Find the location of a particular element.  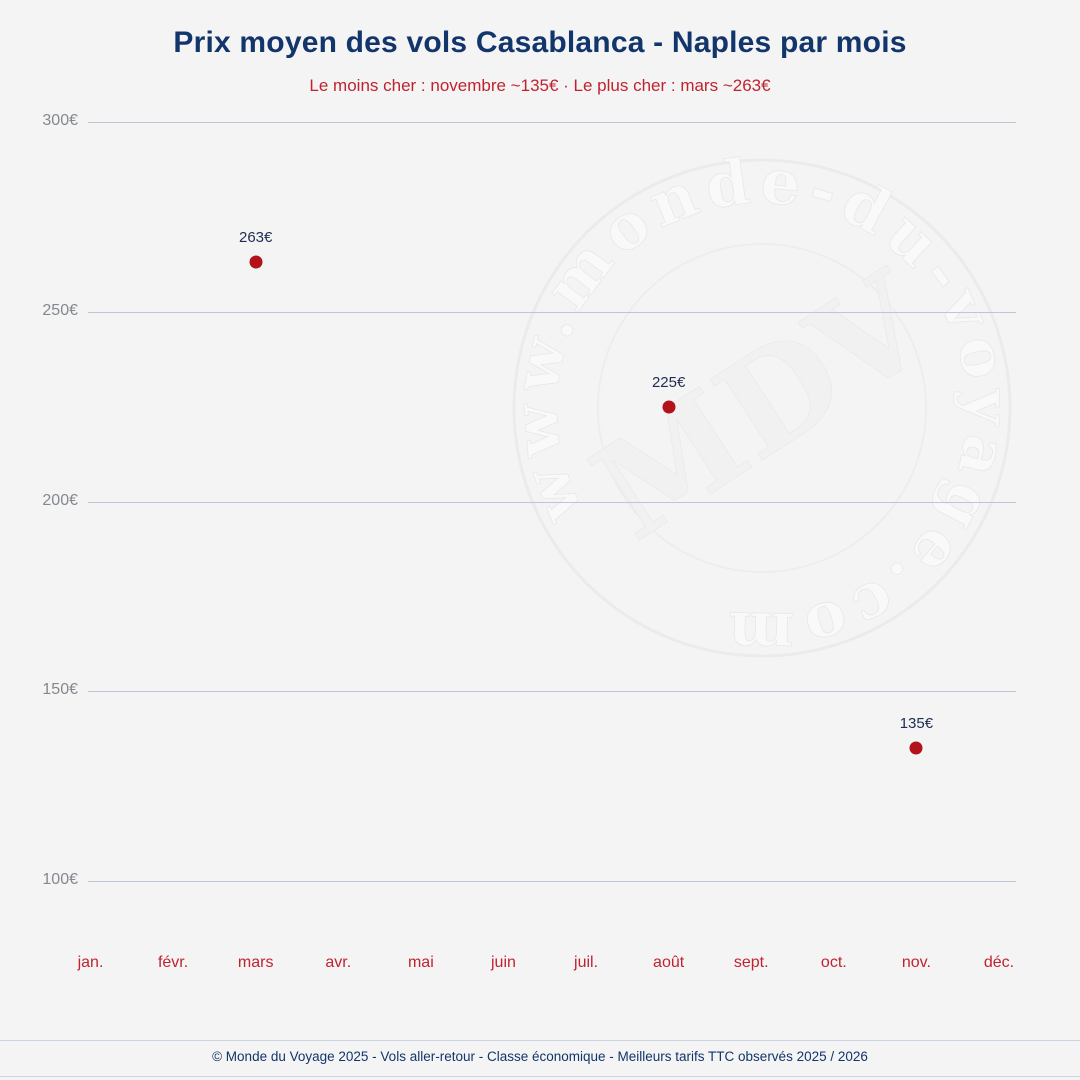

watermark-center-text: MDV is located at coordinates (762, 406).